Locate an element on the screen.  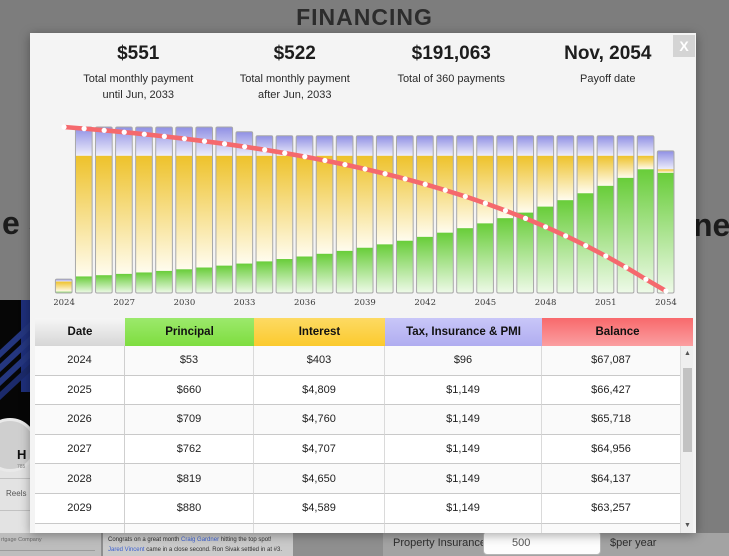
svg-text: 2054 is located at coordinates (666, 303).